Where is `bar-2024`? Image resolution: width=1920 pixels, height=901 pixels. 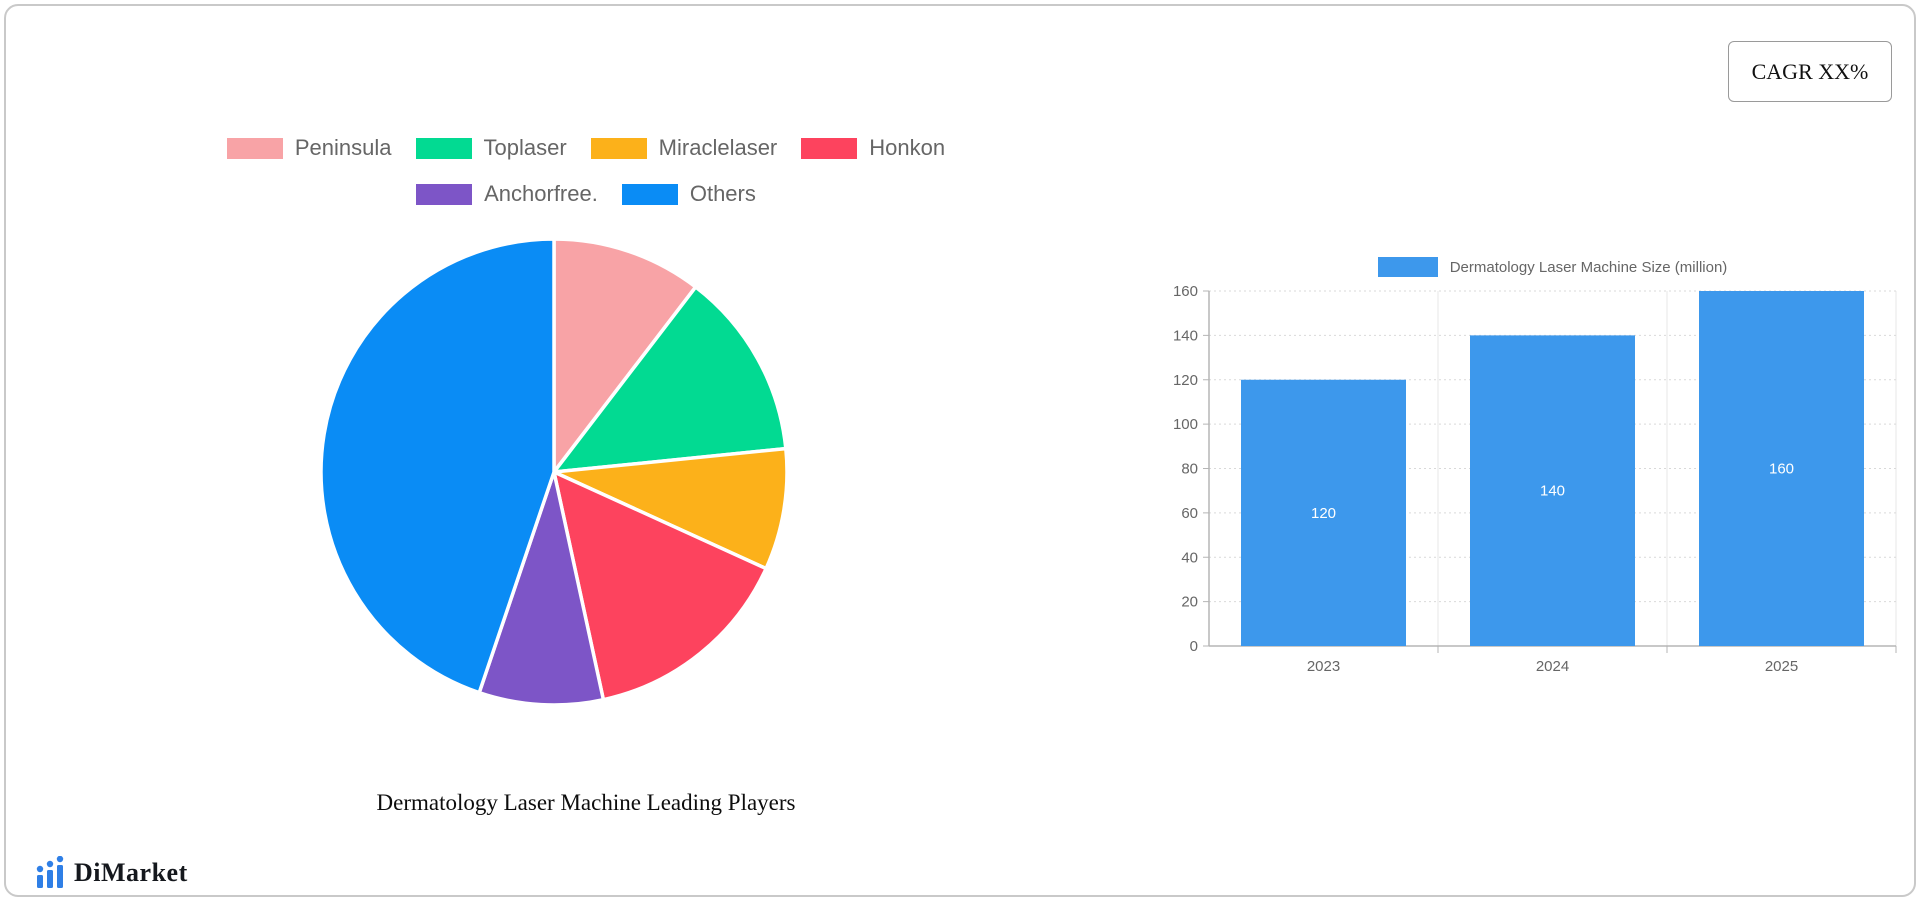 bar-2024 is located at coordinates (1552, 490).